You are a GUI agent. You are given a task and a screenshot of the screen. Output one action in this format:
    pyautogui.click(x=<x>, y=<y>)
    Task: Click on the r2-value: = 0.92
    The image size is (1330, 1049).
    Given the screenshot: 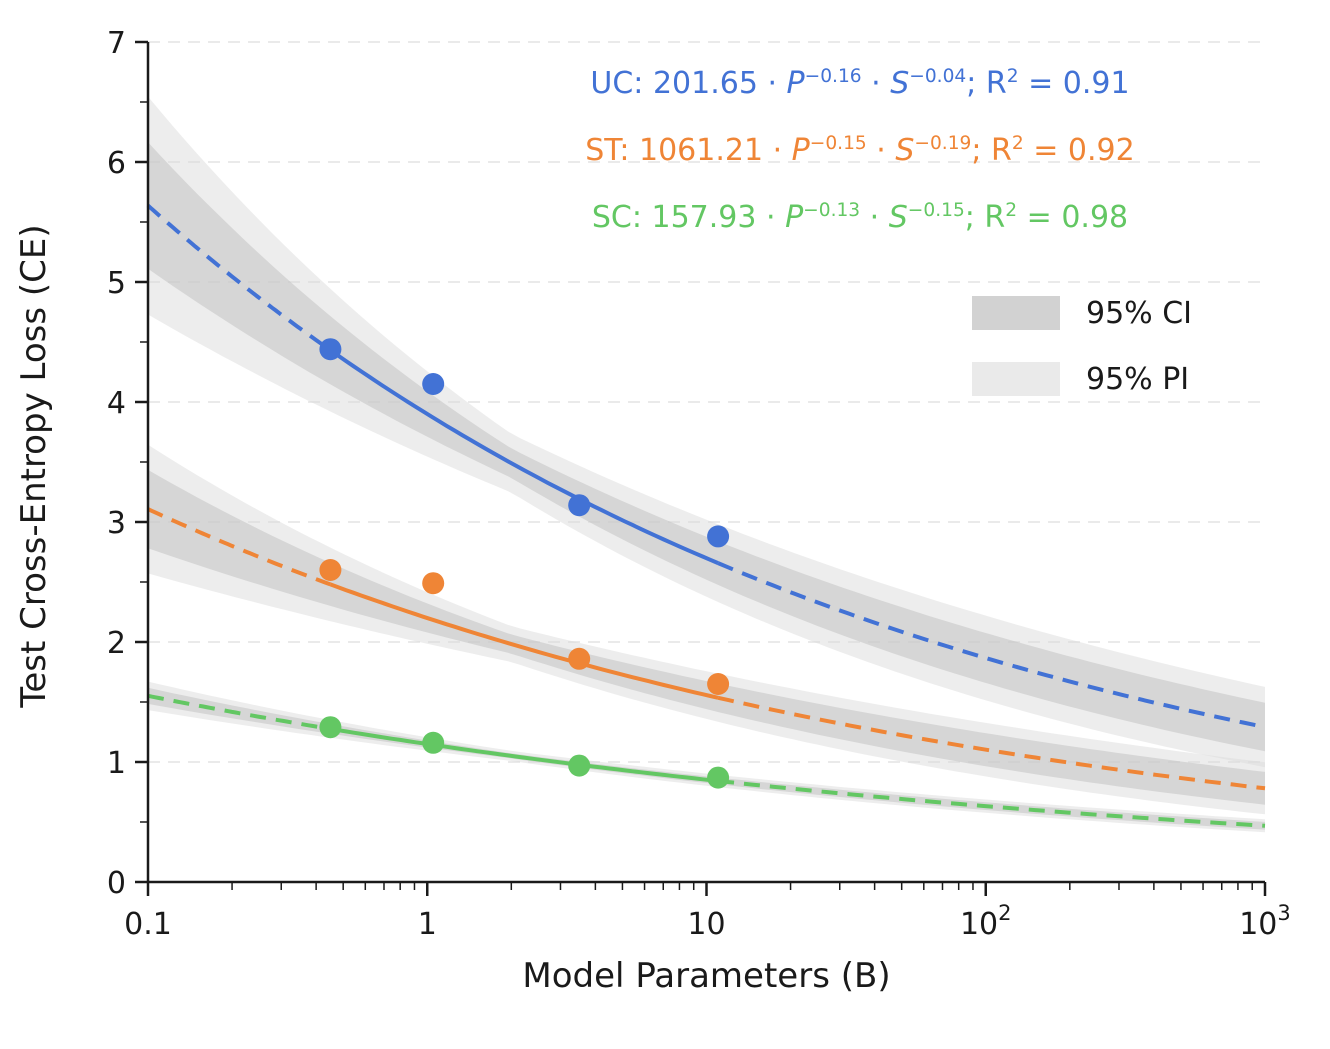 What is the action you would take?
    pyautogui.click(x=1079, y=150)
    